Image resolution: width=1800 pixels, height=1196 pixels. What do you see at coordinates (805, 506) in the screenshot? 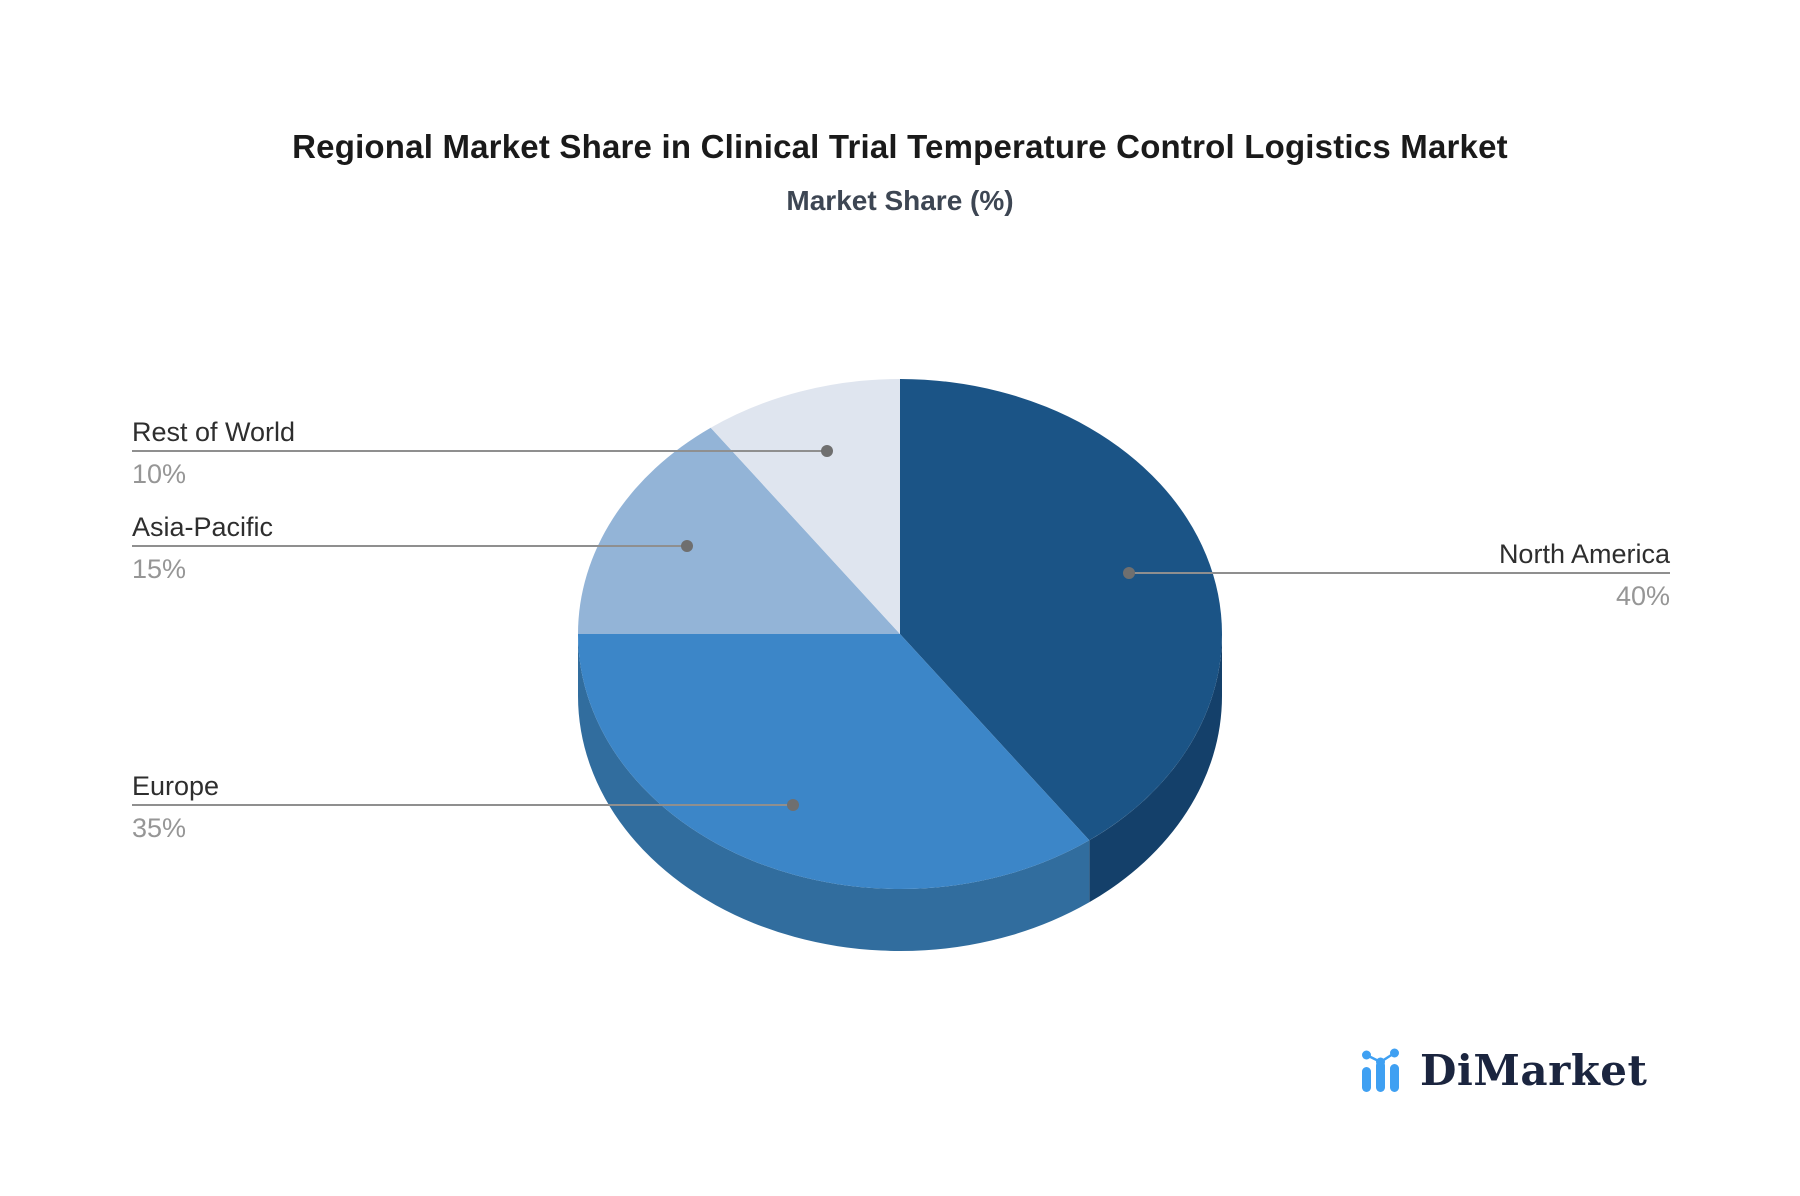
I see `pie-slice-rest-of-world` at bounding box center [805, 506].